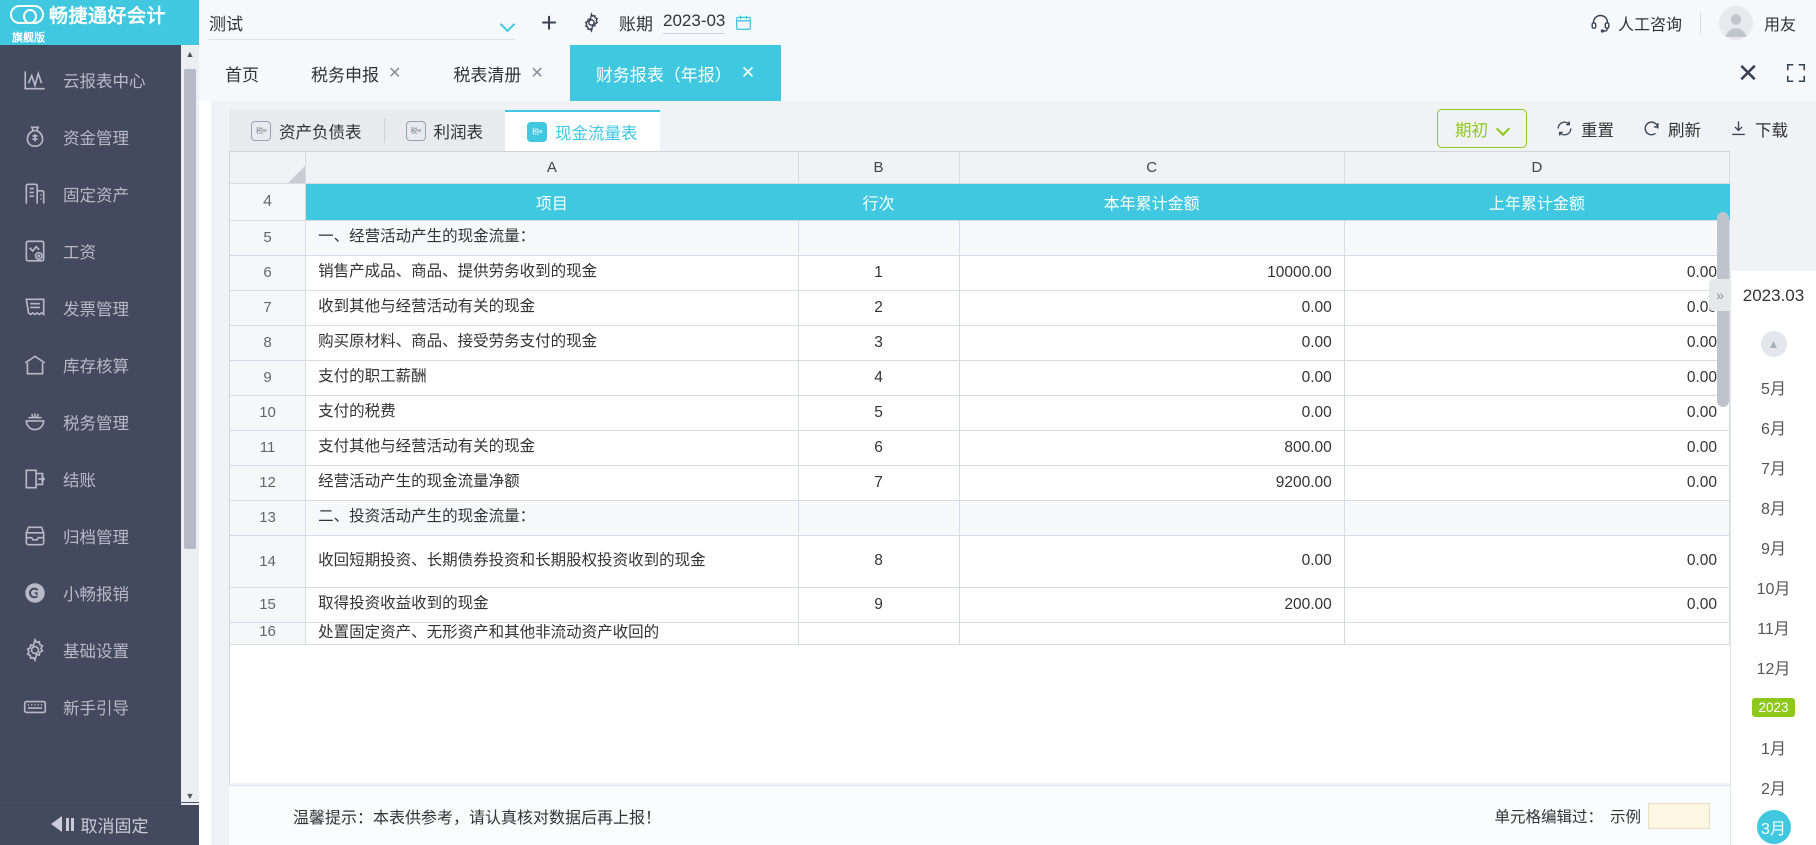 This screenshot has height=845, width=1816. Describe the element at coordinates (552, 273) in the screenshot. I see `cell-item: 销售产成品、商品、提供劳务收到的现金` at that location.